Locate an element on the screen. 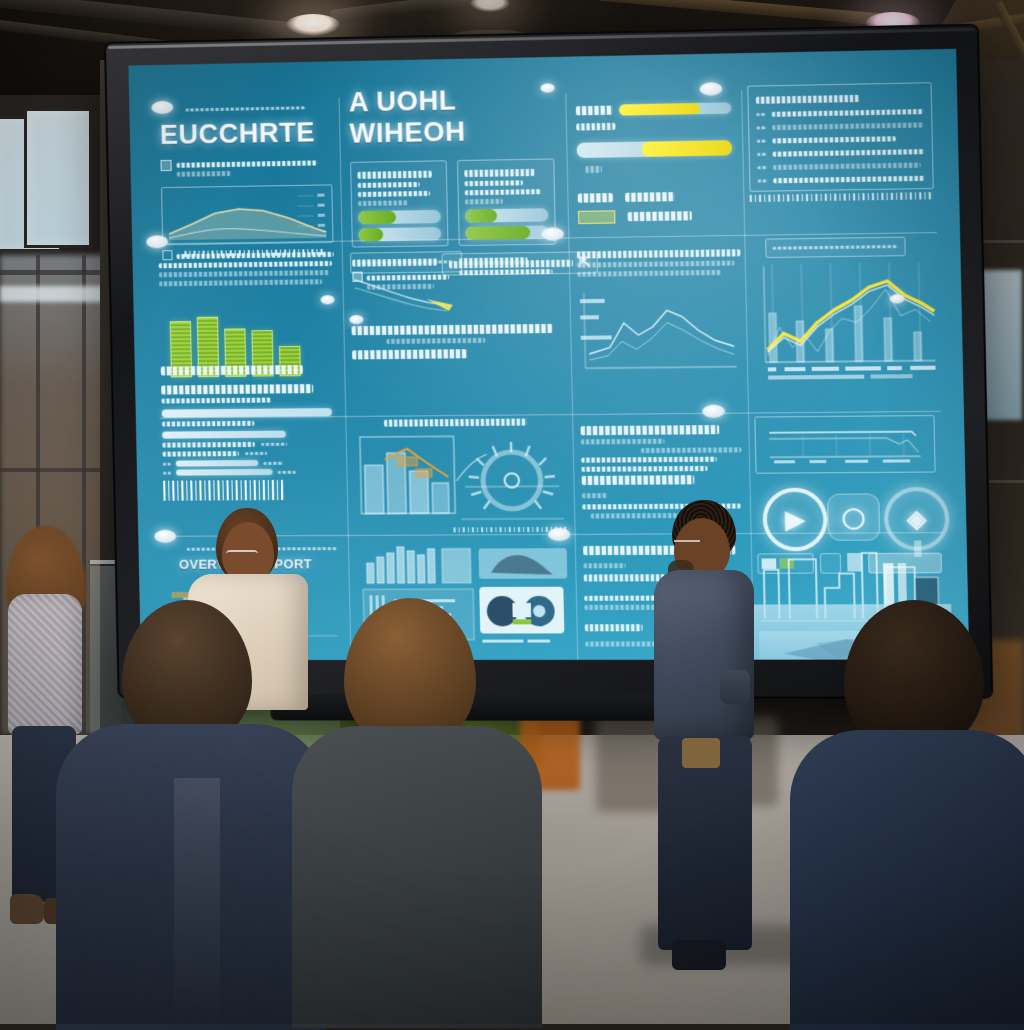  card-left is located at coordinates (399, 203).